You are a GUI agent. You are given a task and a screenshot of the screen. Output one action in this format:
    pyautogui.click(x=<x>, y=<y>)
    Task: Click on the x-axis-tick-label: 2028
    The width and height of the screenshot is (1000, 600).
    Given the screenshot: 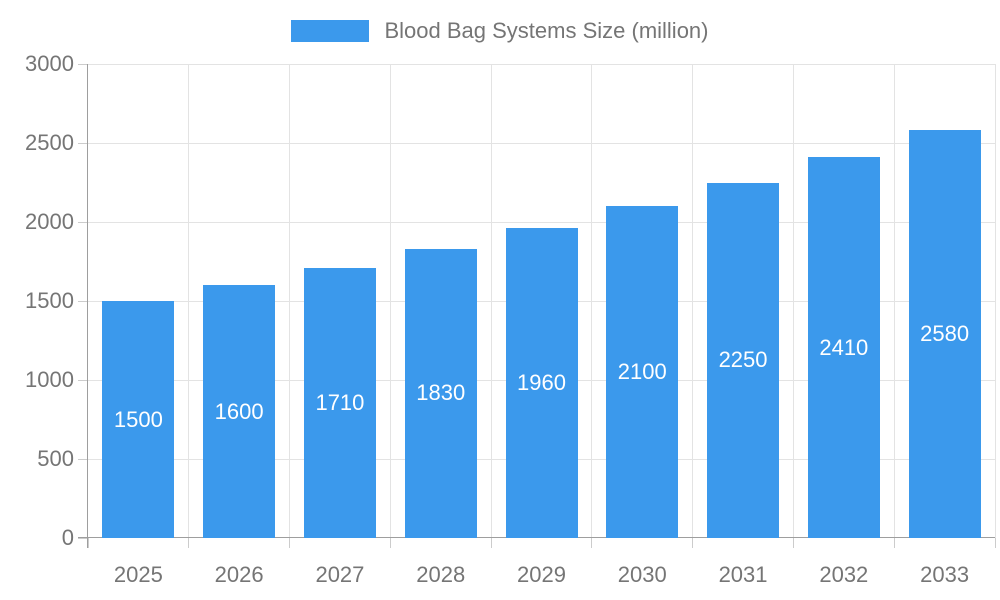 What is the action you would take?
    pyautogui.click(x=441, y=574)
    